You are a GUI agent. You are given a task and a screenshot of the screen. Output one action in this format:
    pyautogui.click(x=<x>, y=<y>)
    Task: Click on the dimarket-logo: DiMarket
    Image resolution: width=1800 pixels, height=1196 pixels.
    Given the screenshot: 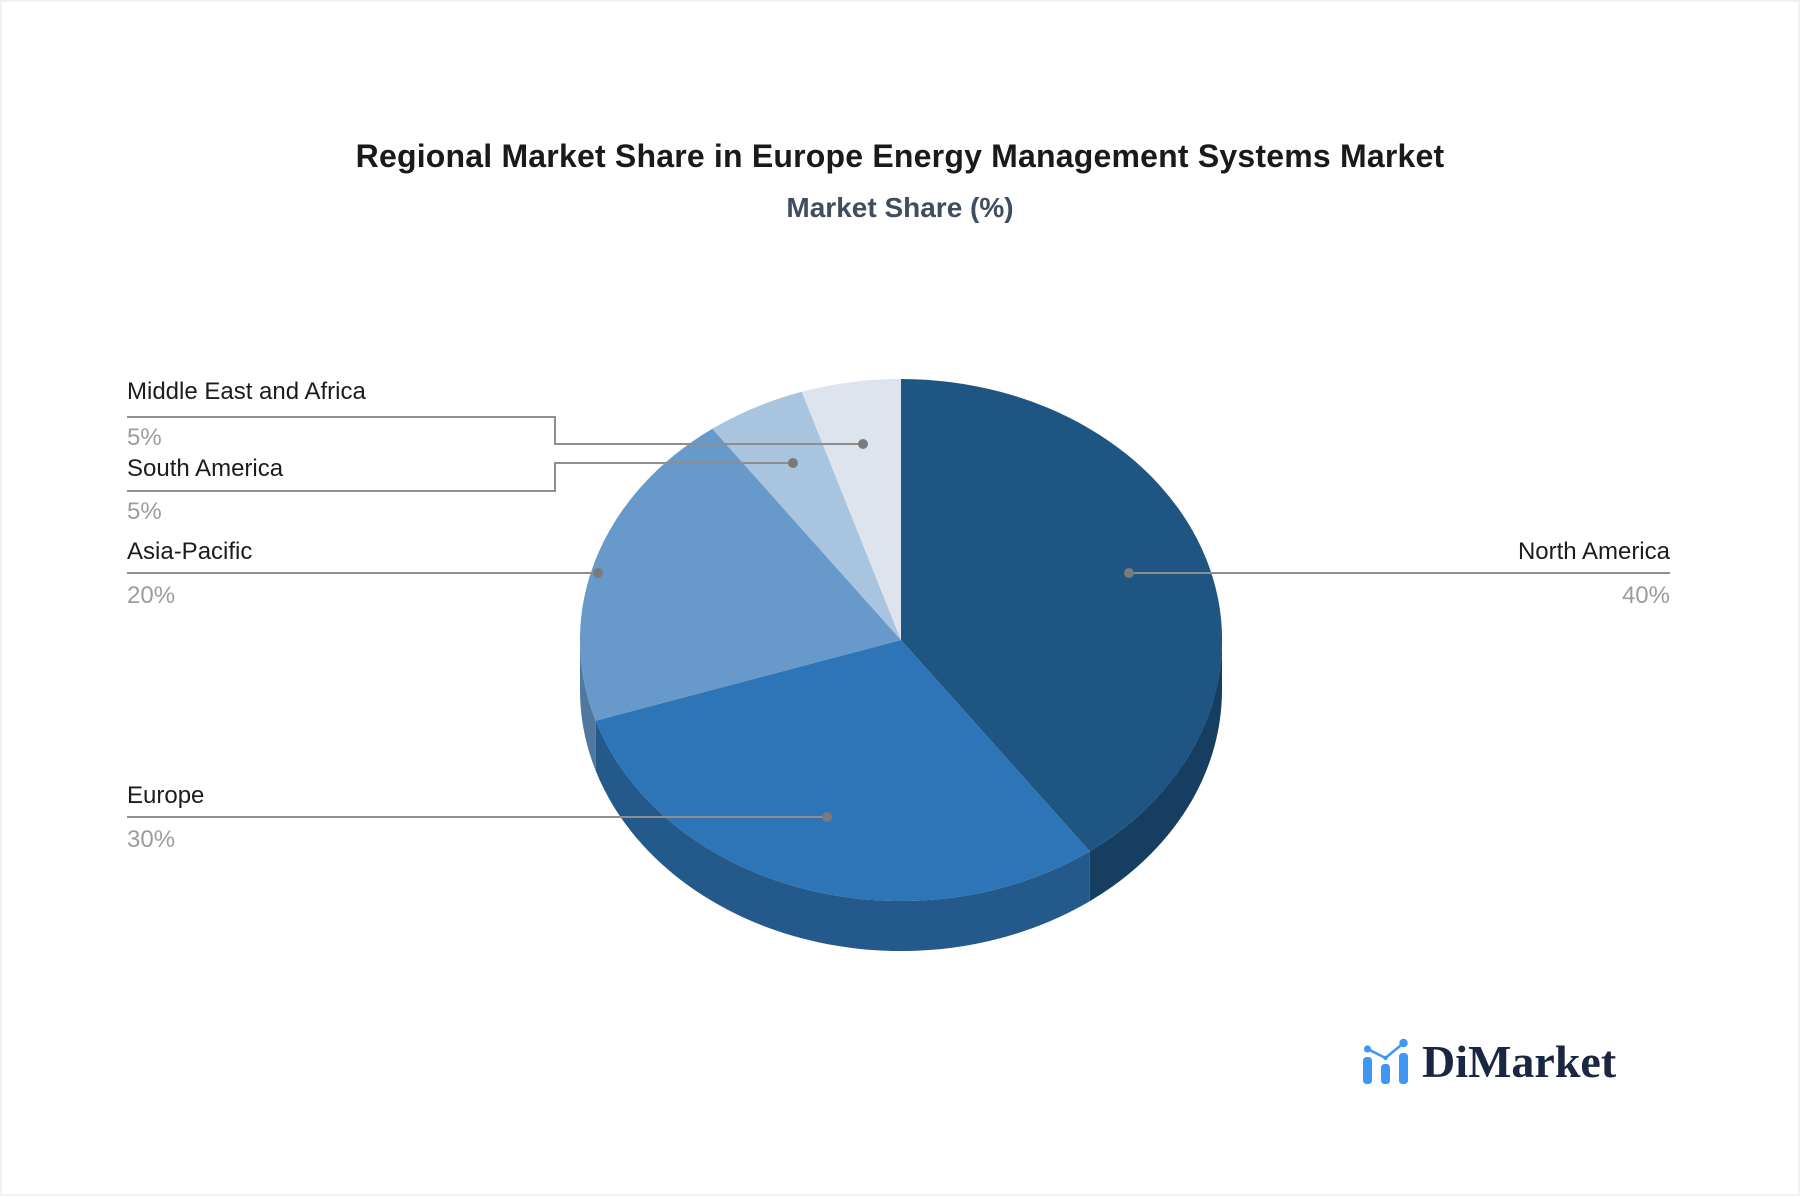 What is the action you would take?
    pyautogui.click(x=1489, y=1061)
    